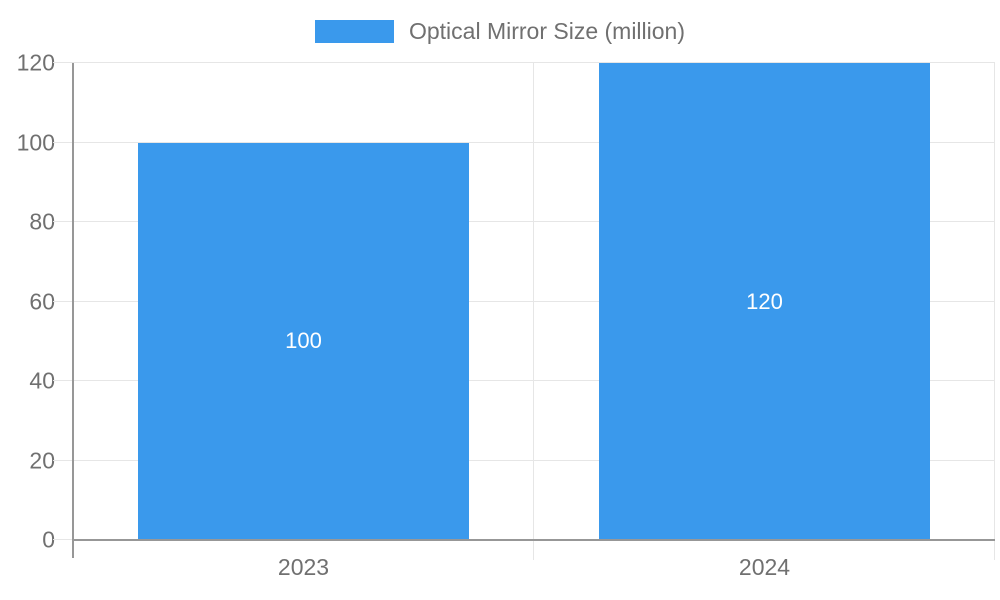 Image resolution: width=1000 pixels, height=600 pixels. I want to click on y-tick-label-120: 120, so click(35, 62).